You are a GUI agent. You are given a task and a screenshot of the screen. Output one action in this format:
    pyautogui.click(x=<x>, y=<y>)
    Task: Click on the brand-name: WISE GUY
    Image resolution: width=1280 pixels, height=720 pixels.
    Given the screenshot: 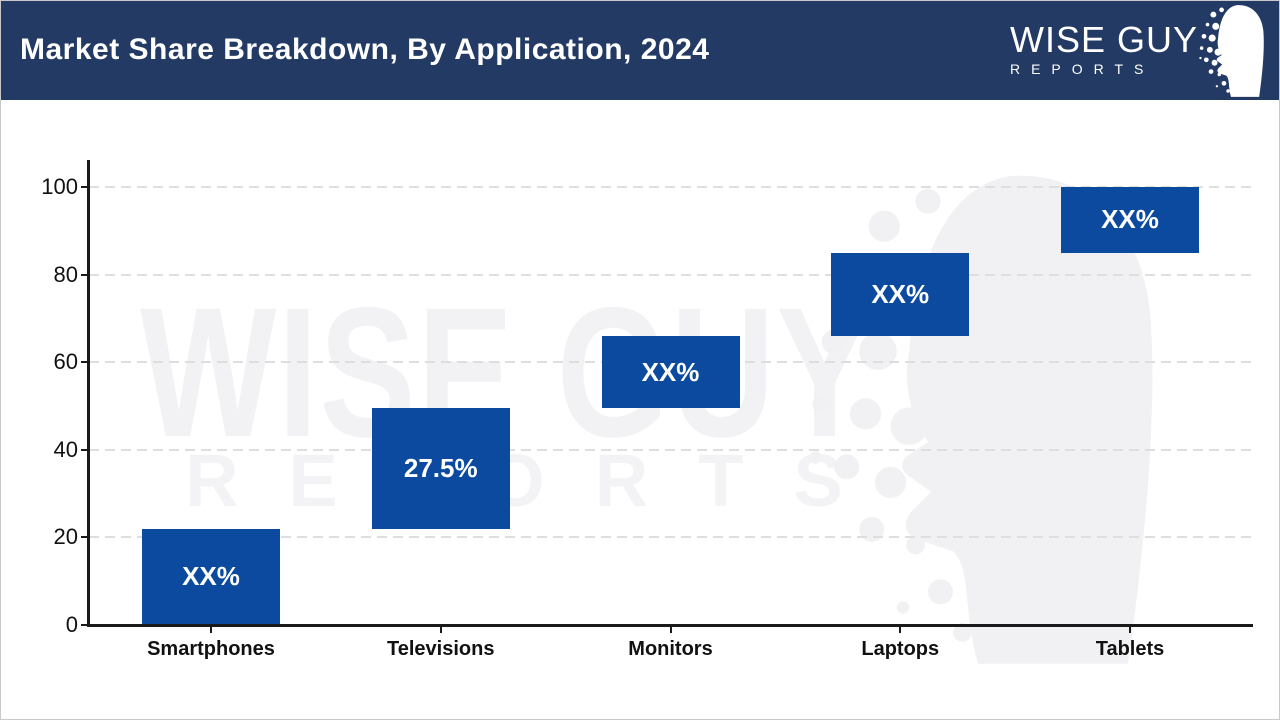 What is the action you would take?
    pyautogui.click(x=1103, y=39)
    